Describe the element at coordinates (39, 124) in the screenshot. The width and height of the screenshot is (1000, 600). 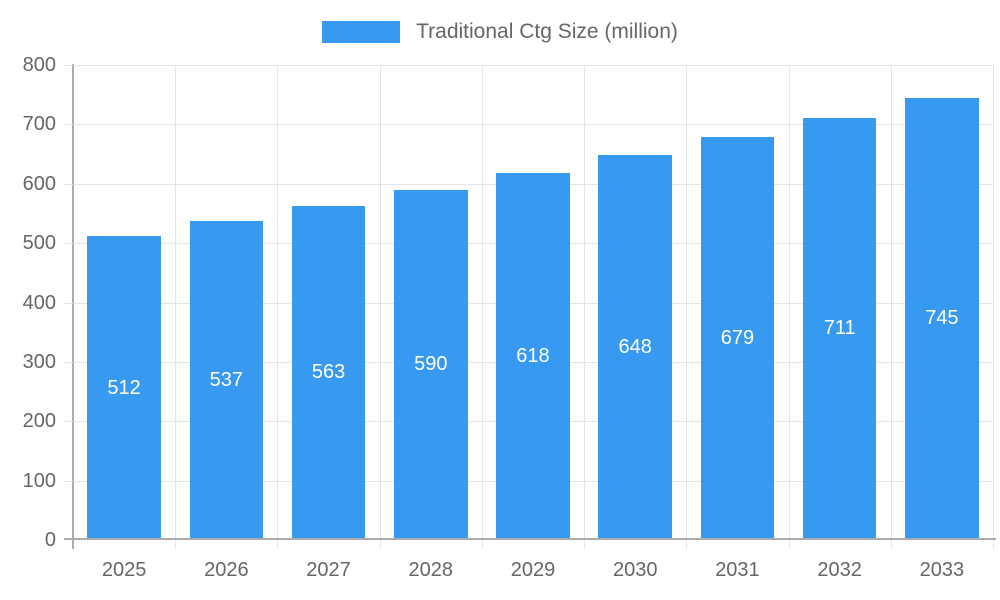
I see `y-axis-label: 700` at that location.